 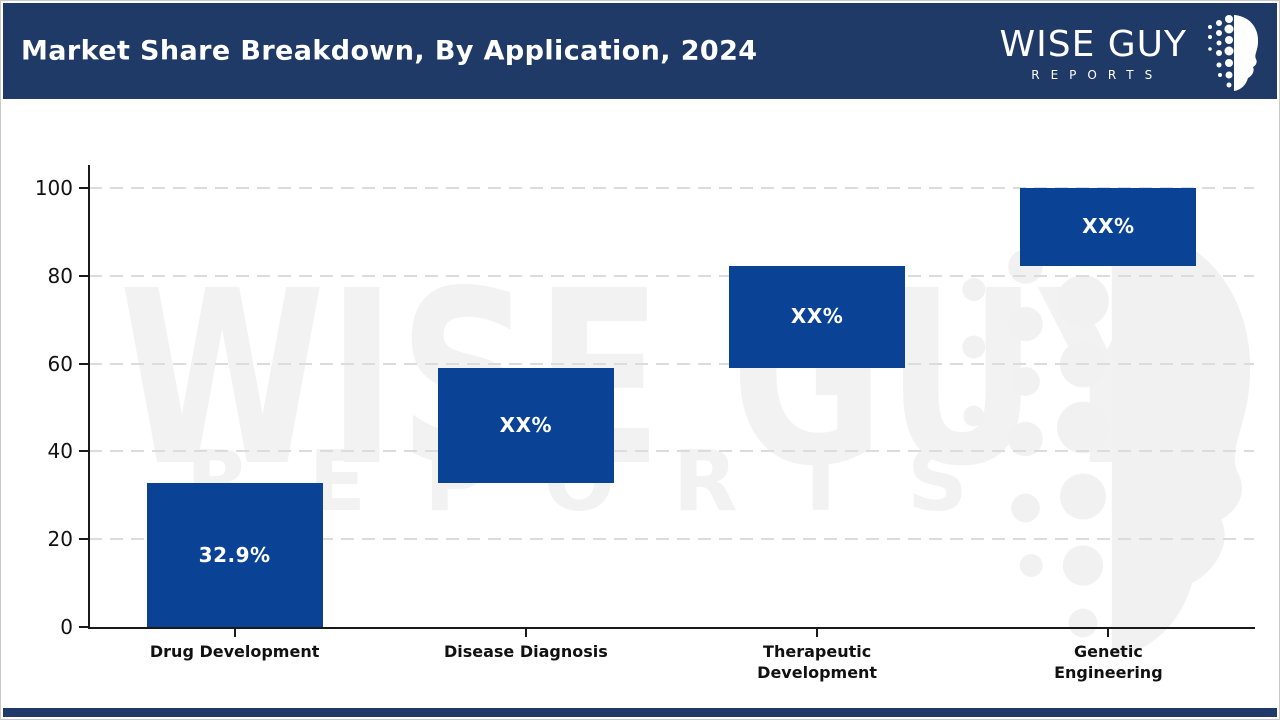 What do you see at coordinates (1233, 53) in the screenshot?
I see `dotted-head-icon` at bounding box center [1233, 53].